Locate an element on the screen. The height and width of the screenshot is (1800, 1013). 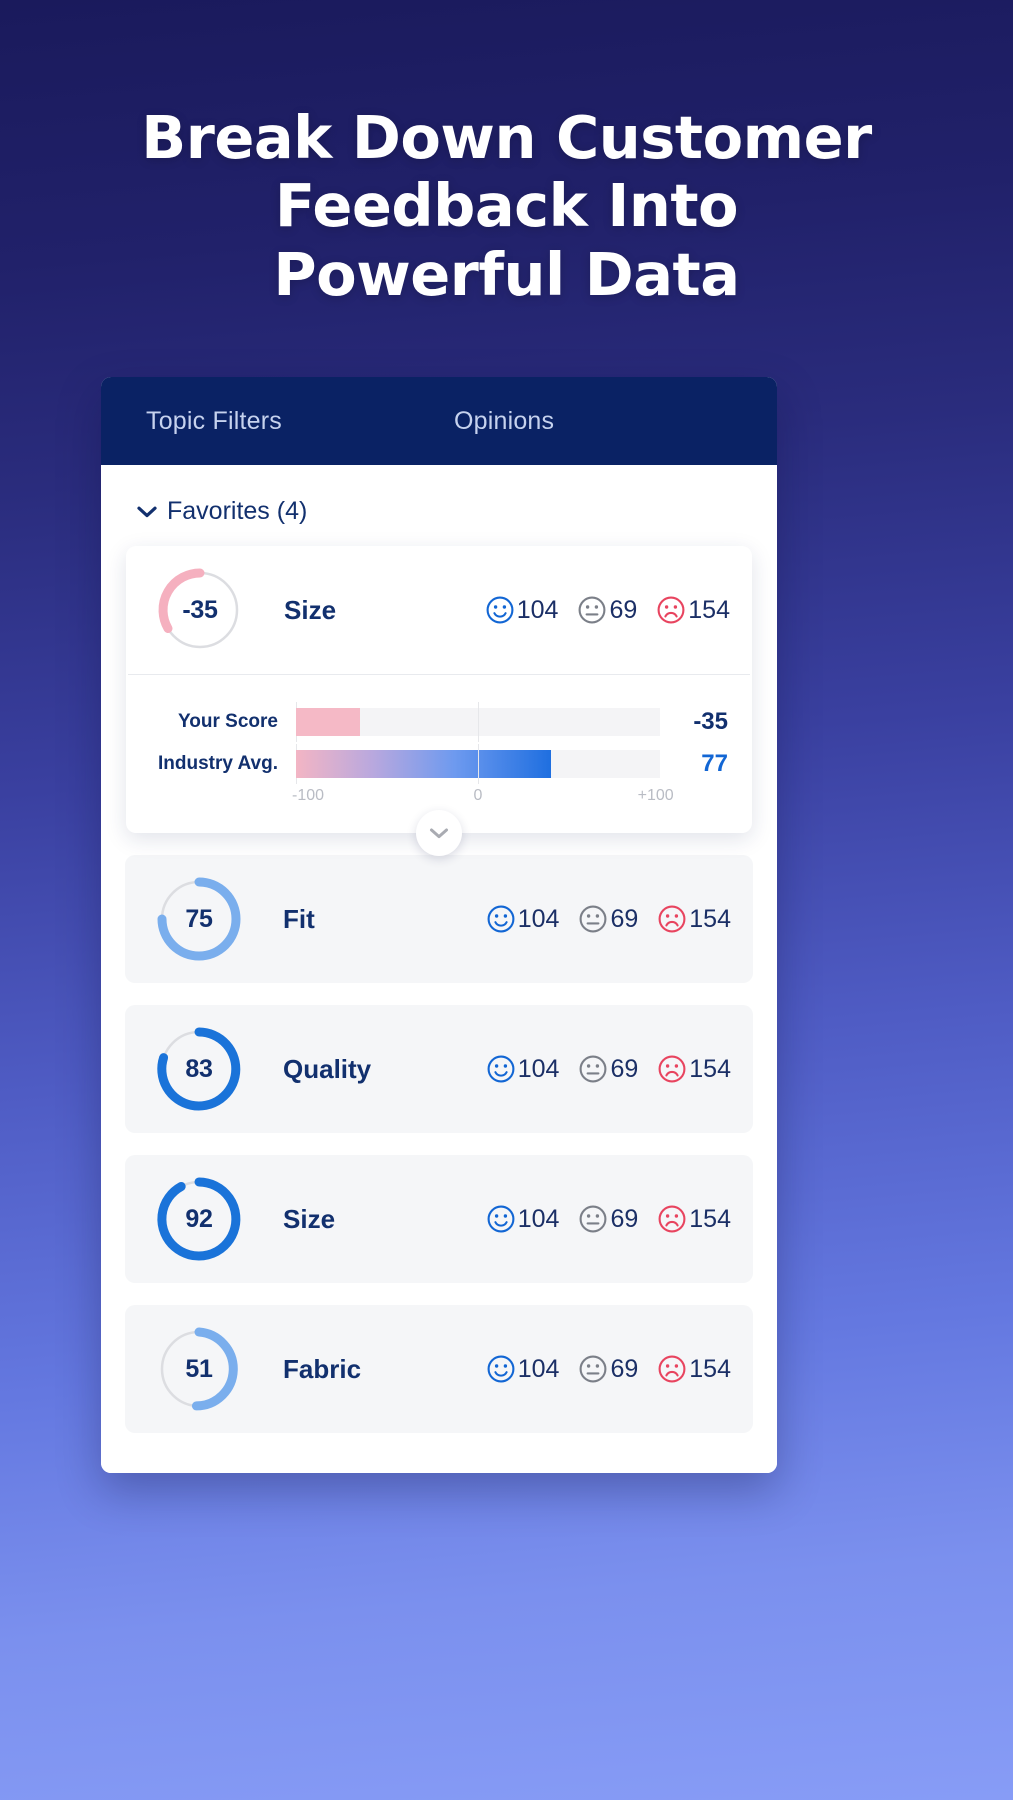
tab-opinions: Opinions is located at coordinates (504, 420).